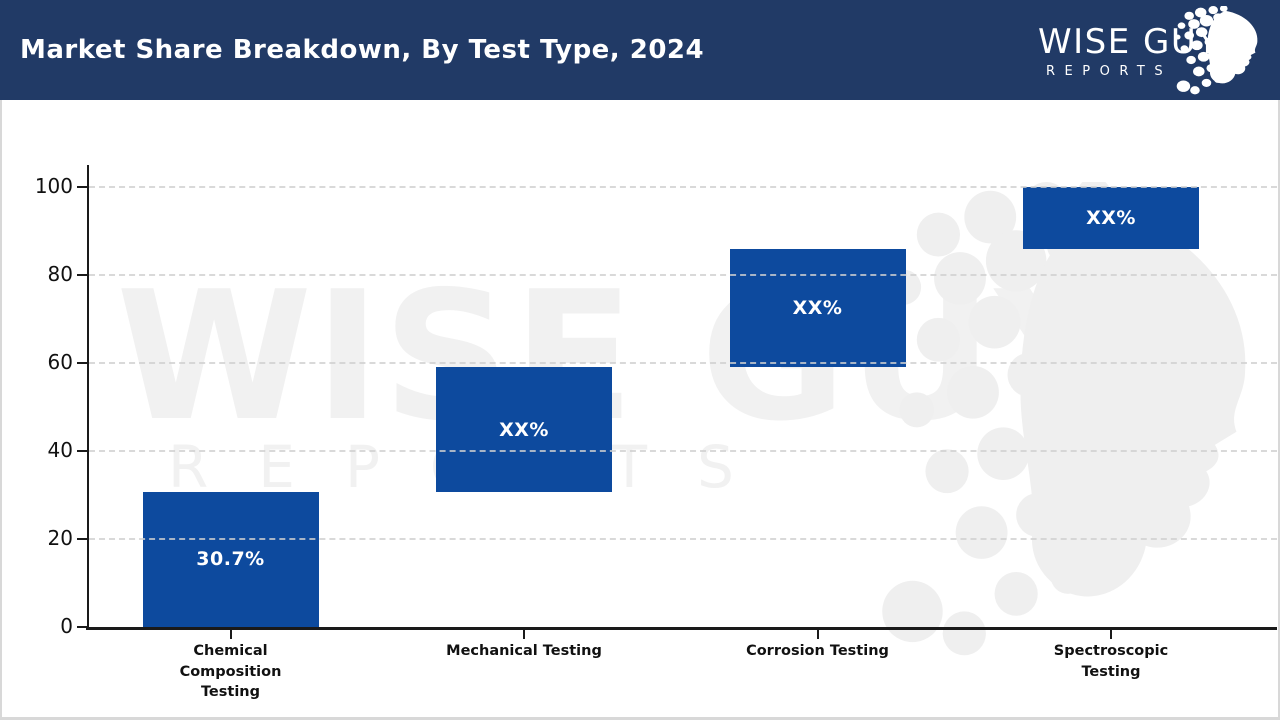 The height and width of the screenshot is (720, 1280). I want to click on y-tick-label: 0, so click(66, 626).